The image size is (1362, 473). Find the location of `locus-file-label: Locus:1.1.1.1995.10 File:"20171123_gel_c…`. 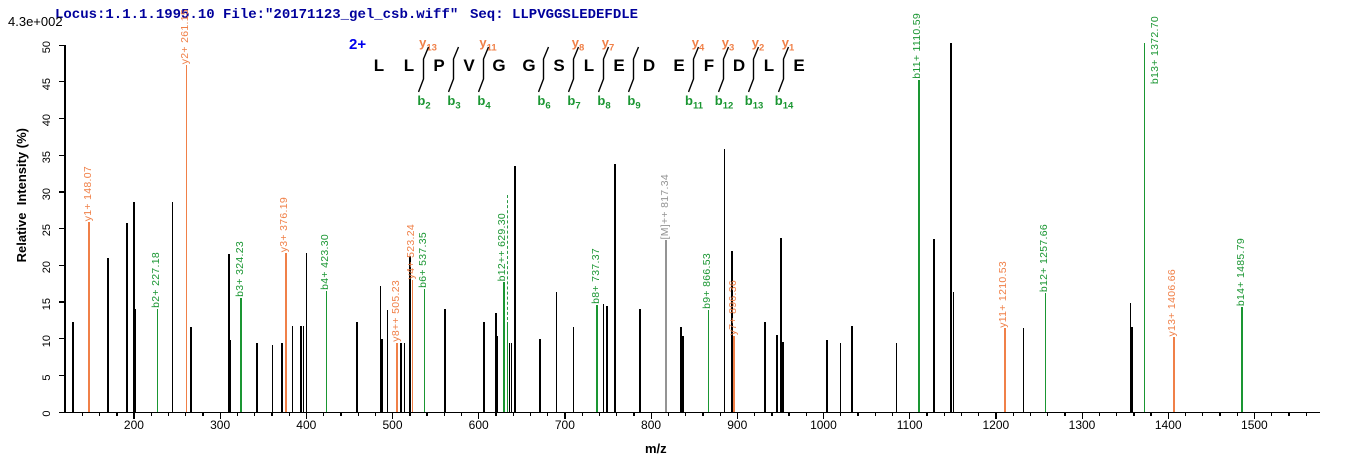

locus-file-label: Locus:1.1.1.1995.10 File:"20171123_gel_c… is located at coordinates (257, 15).